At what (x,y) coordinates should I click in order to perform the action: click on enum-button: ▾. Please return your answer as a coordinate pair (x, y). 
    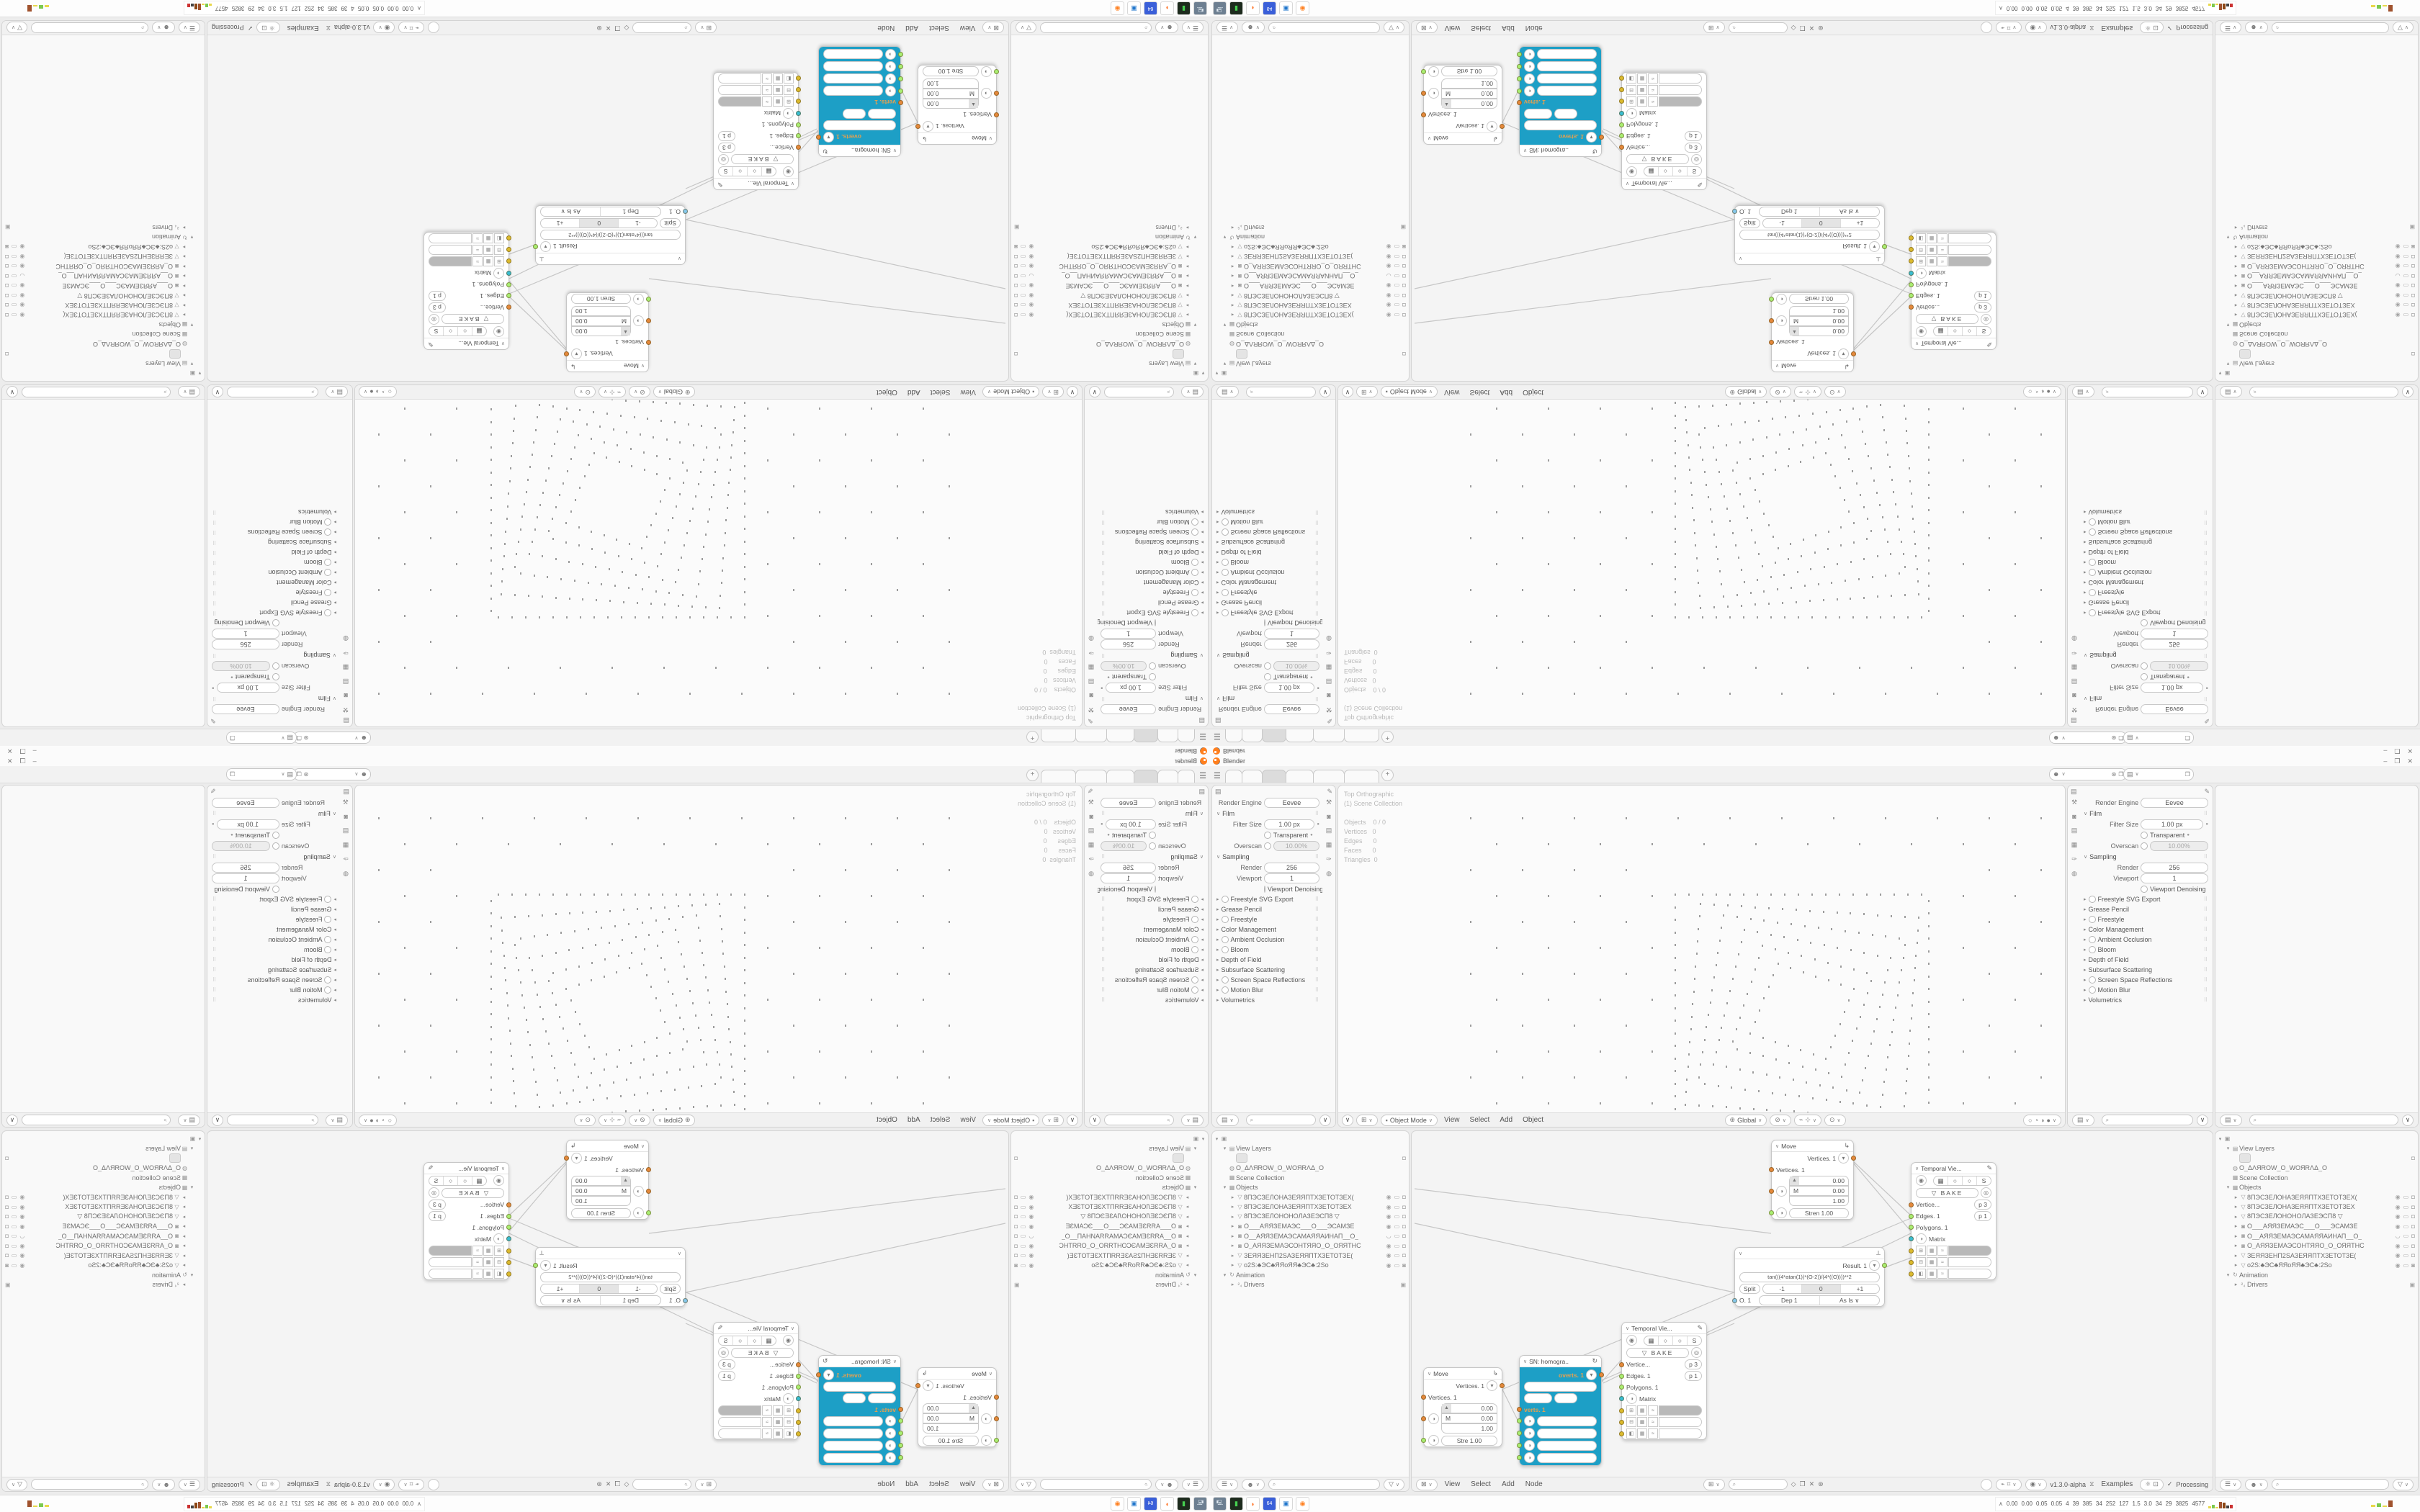
    Looking at the image, I should click on (576, 1158).